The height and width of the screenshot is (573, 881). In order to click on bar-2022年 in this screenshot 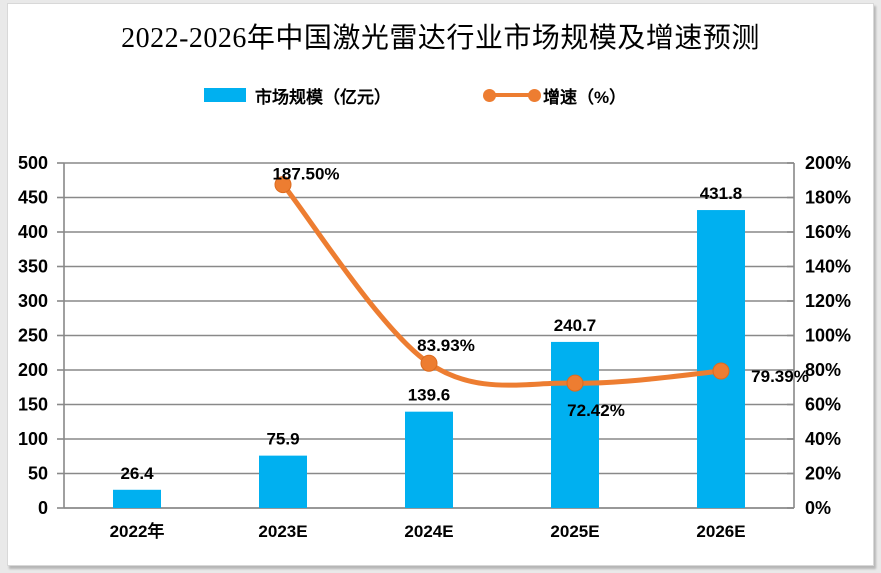, I will do `click(137, 498)`.